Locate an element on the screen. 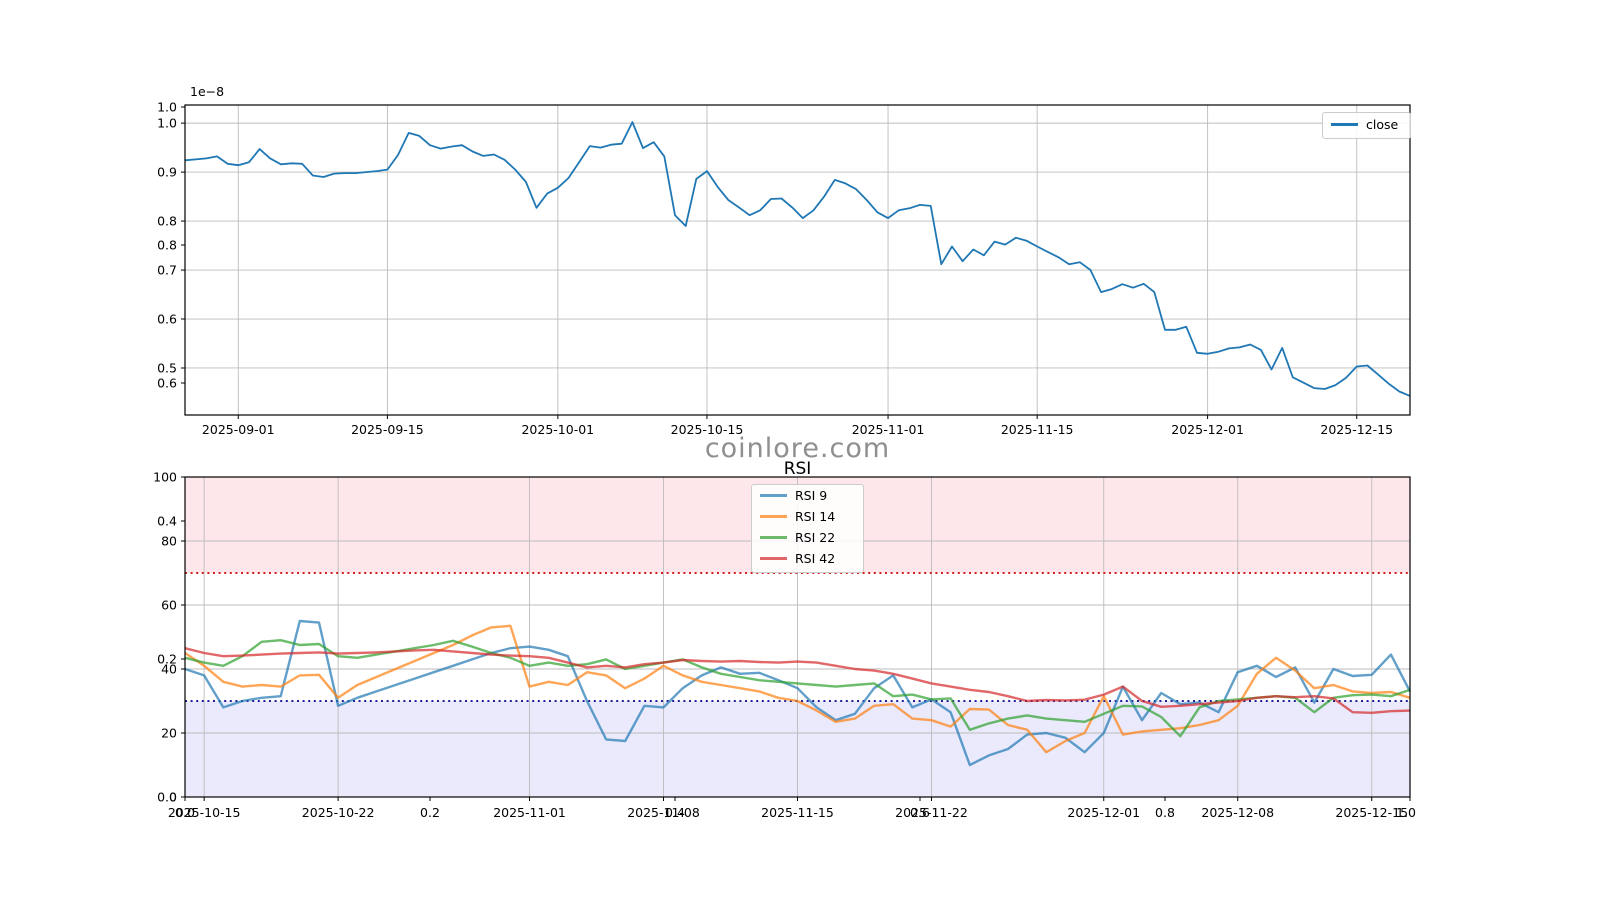 The image size is (1600, 900). legend-label: RSI 9 is located at coordinates (811, 495).